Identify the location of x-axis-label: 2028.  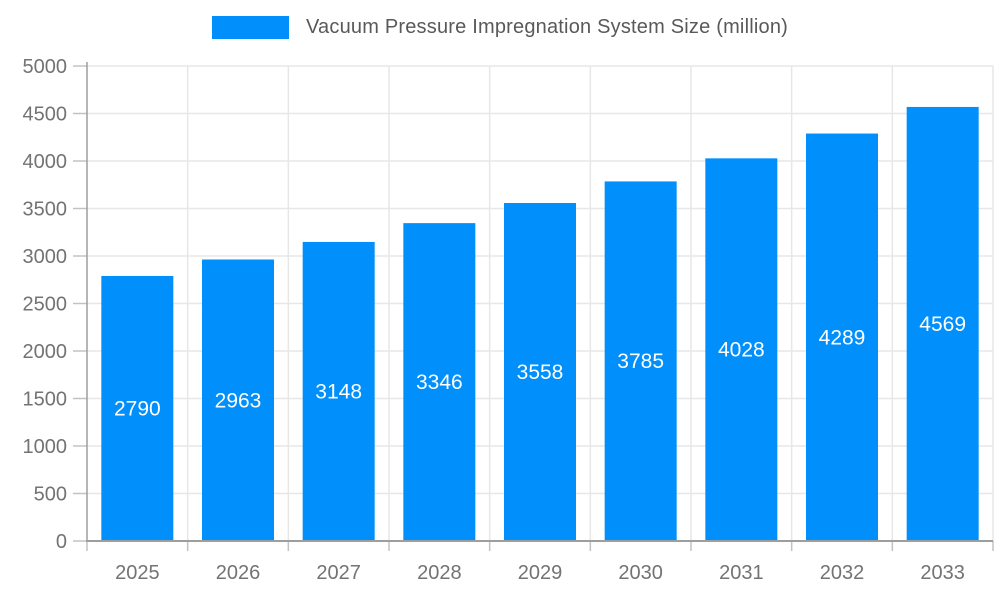
(439, 573).